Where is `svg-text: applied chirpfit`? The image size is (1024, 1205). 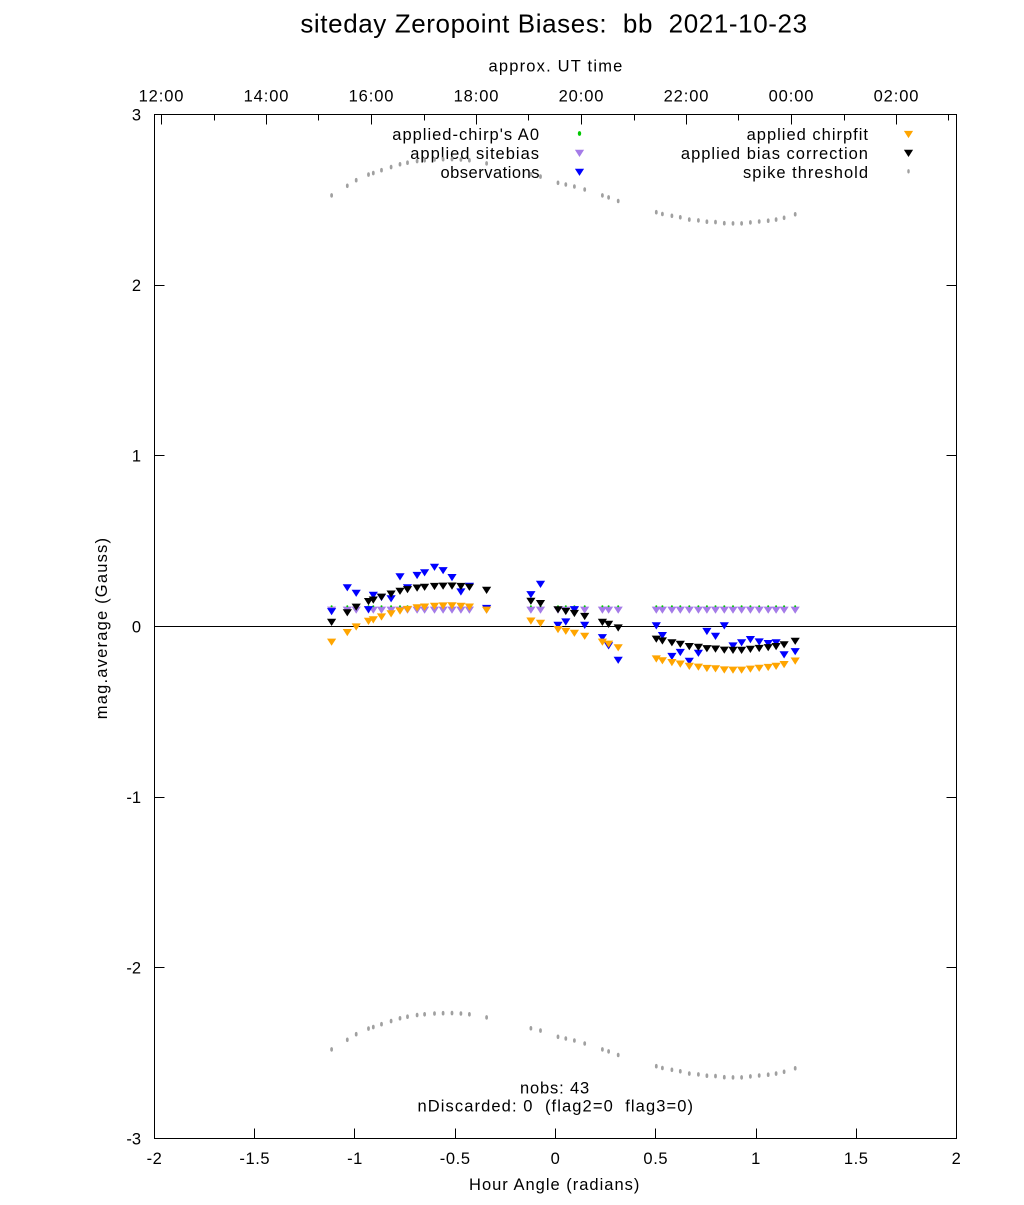
svg-text: applied chirpfit is located at coordinates (808, 135).